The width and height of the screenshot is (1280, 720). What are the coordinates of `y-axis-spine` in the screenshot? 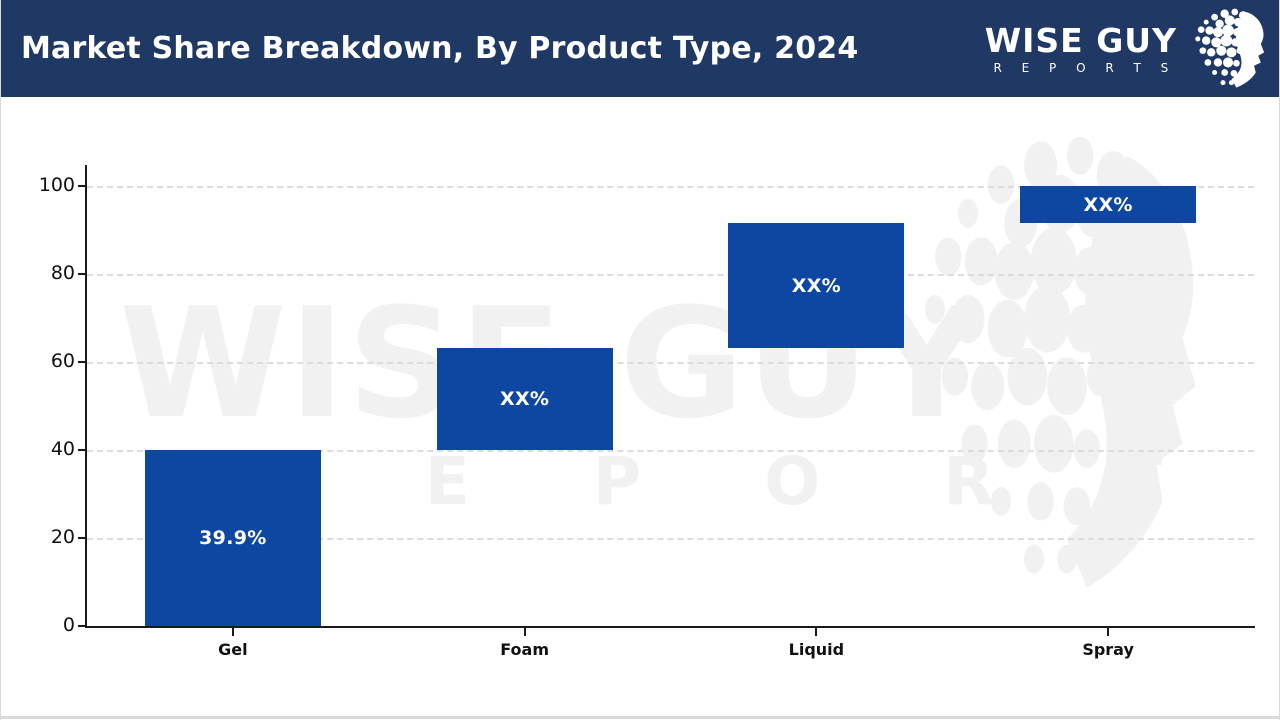 It's located at (86, 396).